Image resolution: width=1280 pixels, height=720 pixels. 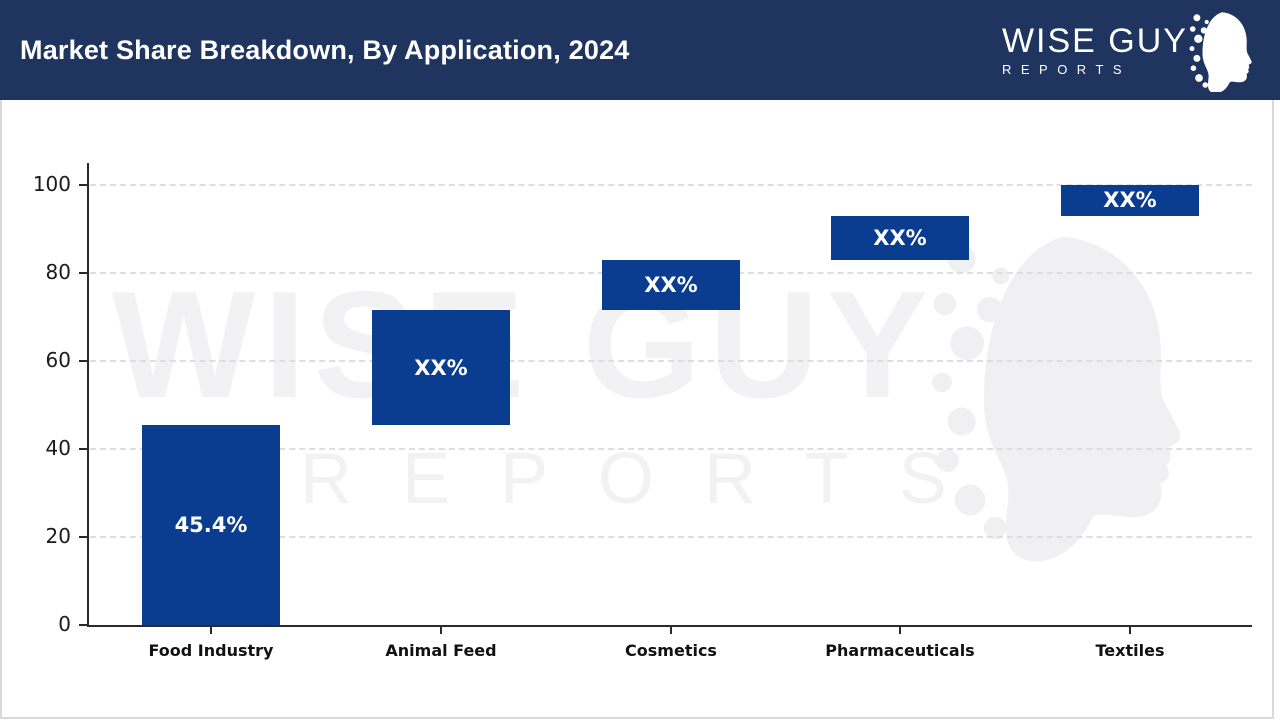 I want to click on bar-pharmaceuticals: XX%, so click(x=900, y=238).